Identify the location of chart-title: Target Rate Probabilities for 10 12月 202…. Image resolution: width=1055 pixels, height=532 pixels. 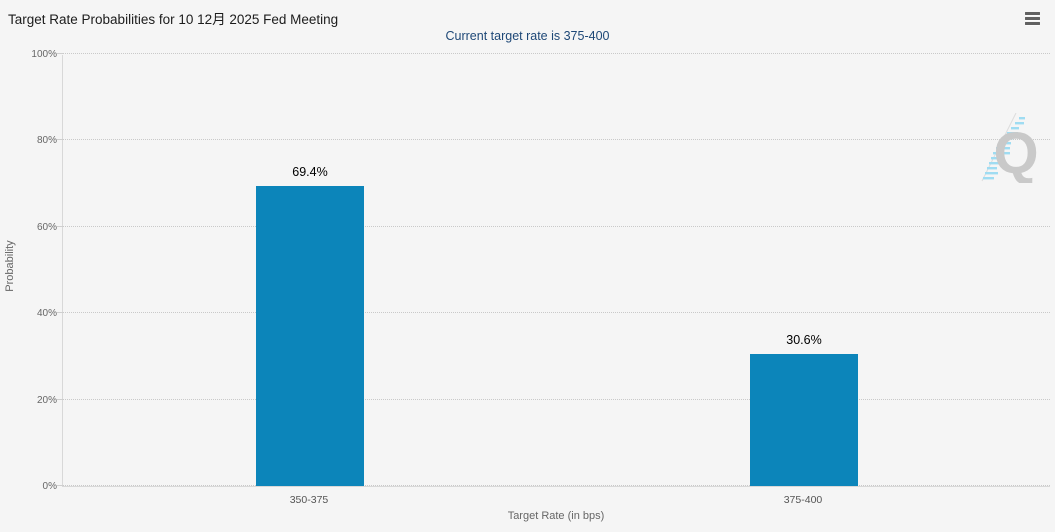
(173, 19).